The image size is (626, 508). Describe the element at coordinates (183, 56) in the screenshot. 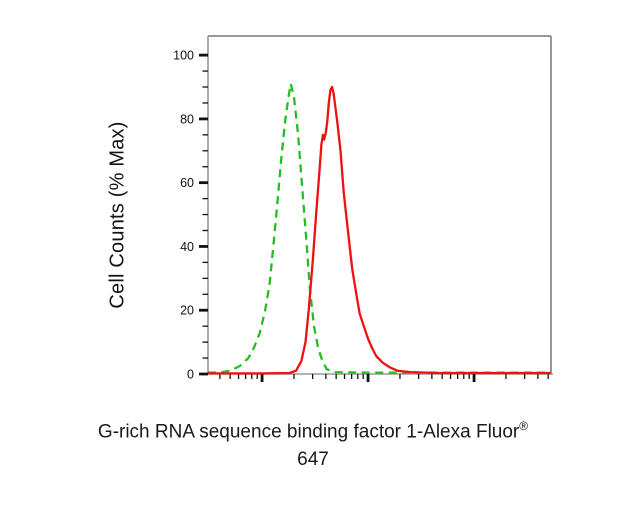

I see `y-tick-label: 100` at that location.